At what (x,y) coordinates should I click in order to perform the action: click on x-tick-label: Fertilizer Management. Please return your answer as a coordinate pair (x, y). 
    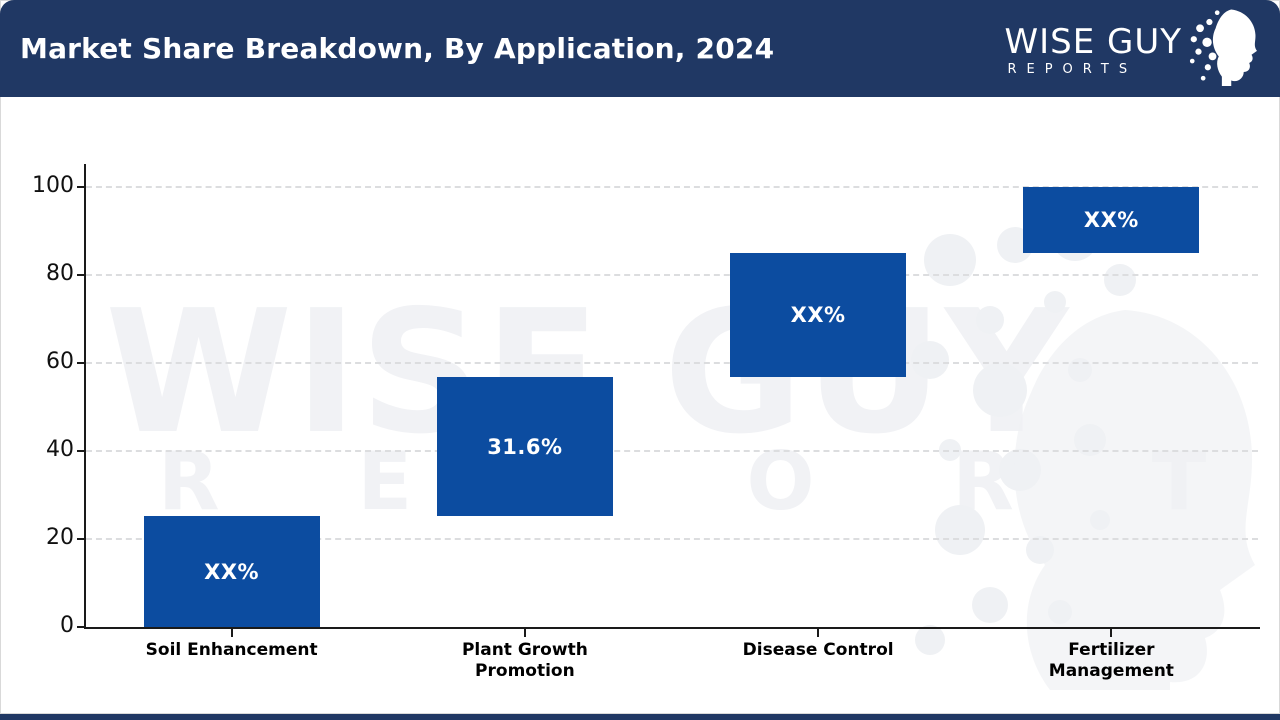
    Looking at the image, I should click on (1111, 660).